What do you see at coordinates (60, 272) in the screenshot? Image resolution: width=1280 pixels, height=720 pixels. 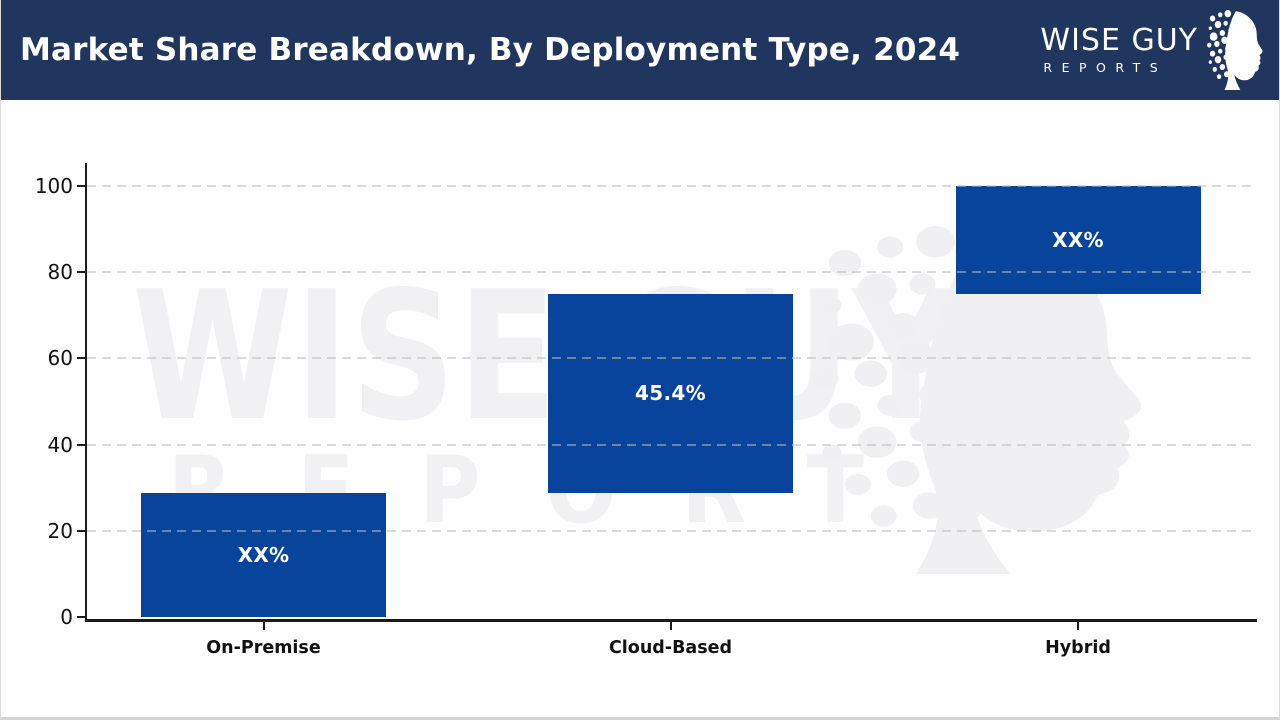 I see `y-tick-label: 80` at bounding box center [60, 272].